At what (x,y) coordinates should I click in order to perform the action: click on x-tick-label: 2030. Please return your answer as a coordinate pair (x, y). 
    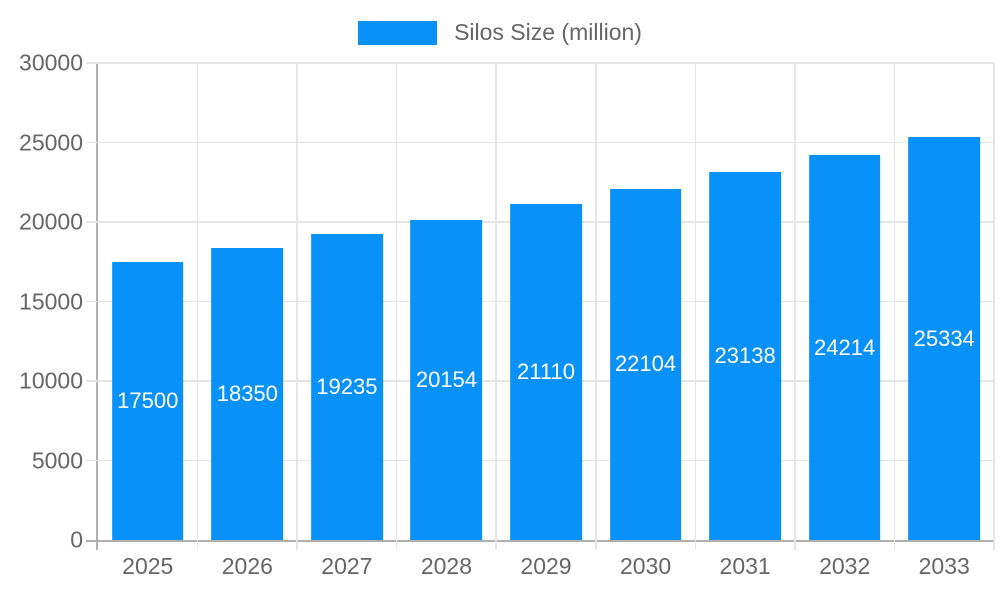
    Looking at the image, I should click on (645, 566).